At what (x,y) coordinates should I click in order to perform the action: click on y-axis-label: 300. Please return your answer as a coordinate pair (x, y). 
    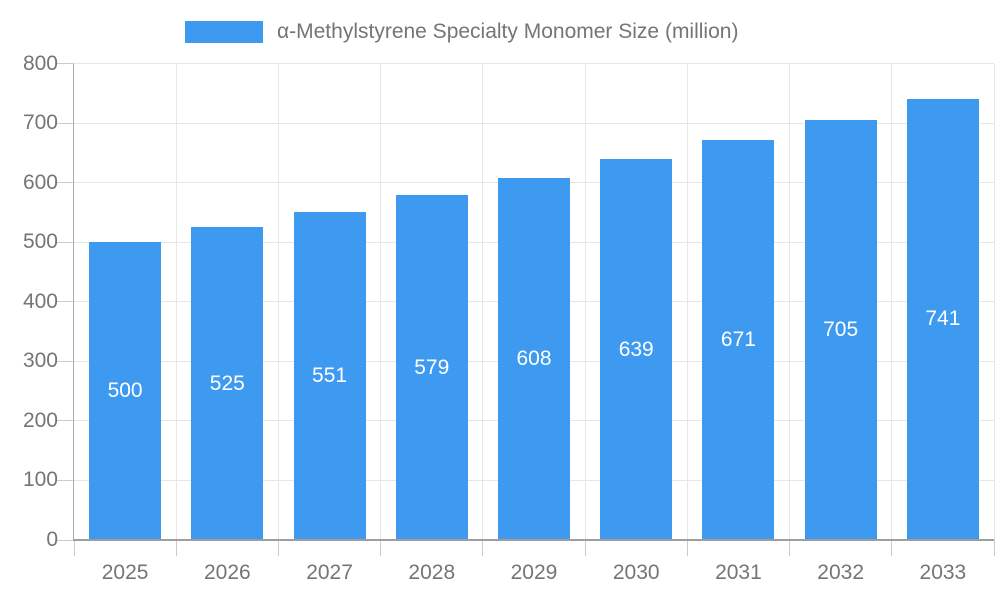
    Looking at the image, I should click on (40, 361).